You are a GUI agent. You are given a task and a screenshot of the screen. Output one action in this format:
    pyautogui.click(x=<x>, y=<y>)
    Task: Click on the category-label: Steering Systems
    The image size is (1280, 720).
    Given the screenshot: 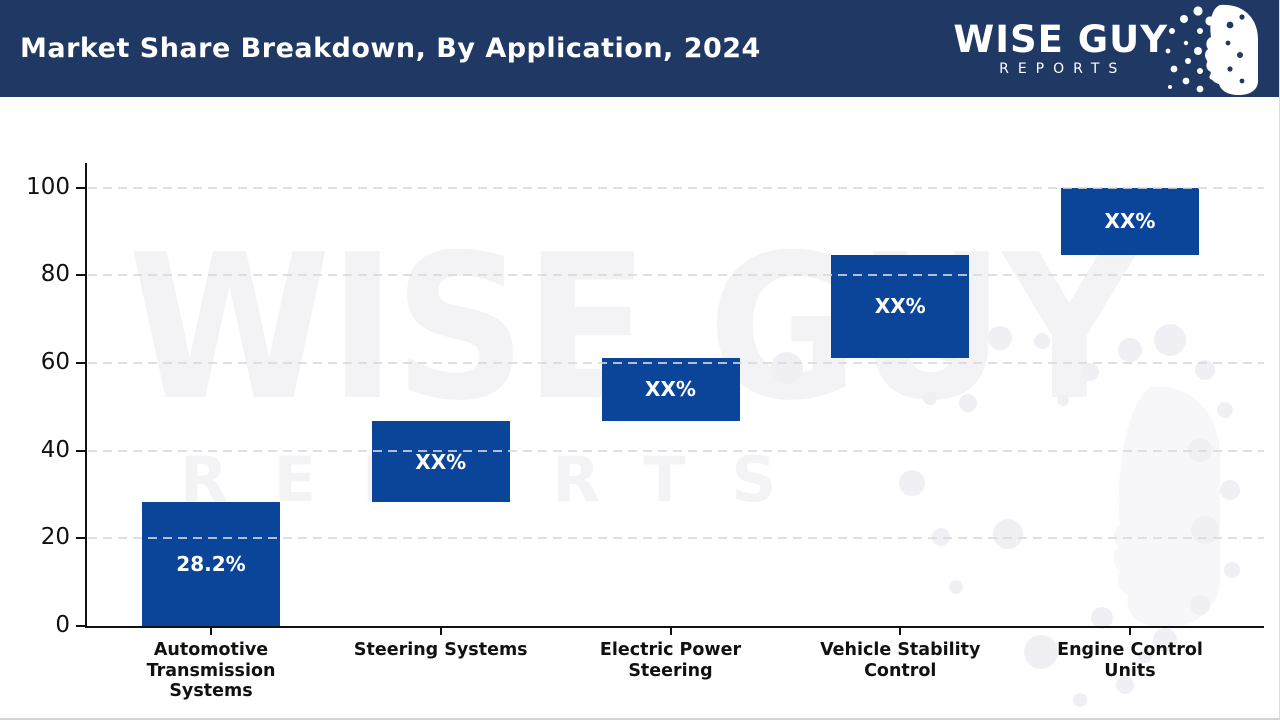 What is the action you would take?
    pyautogui.click(x=440, y=650)
    